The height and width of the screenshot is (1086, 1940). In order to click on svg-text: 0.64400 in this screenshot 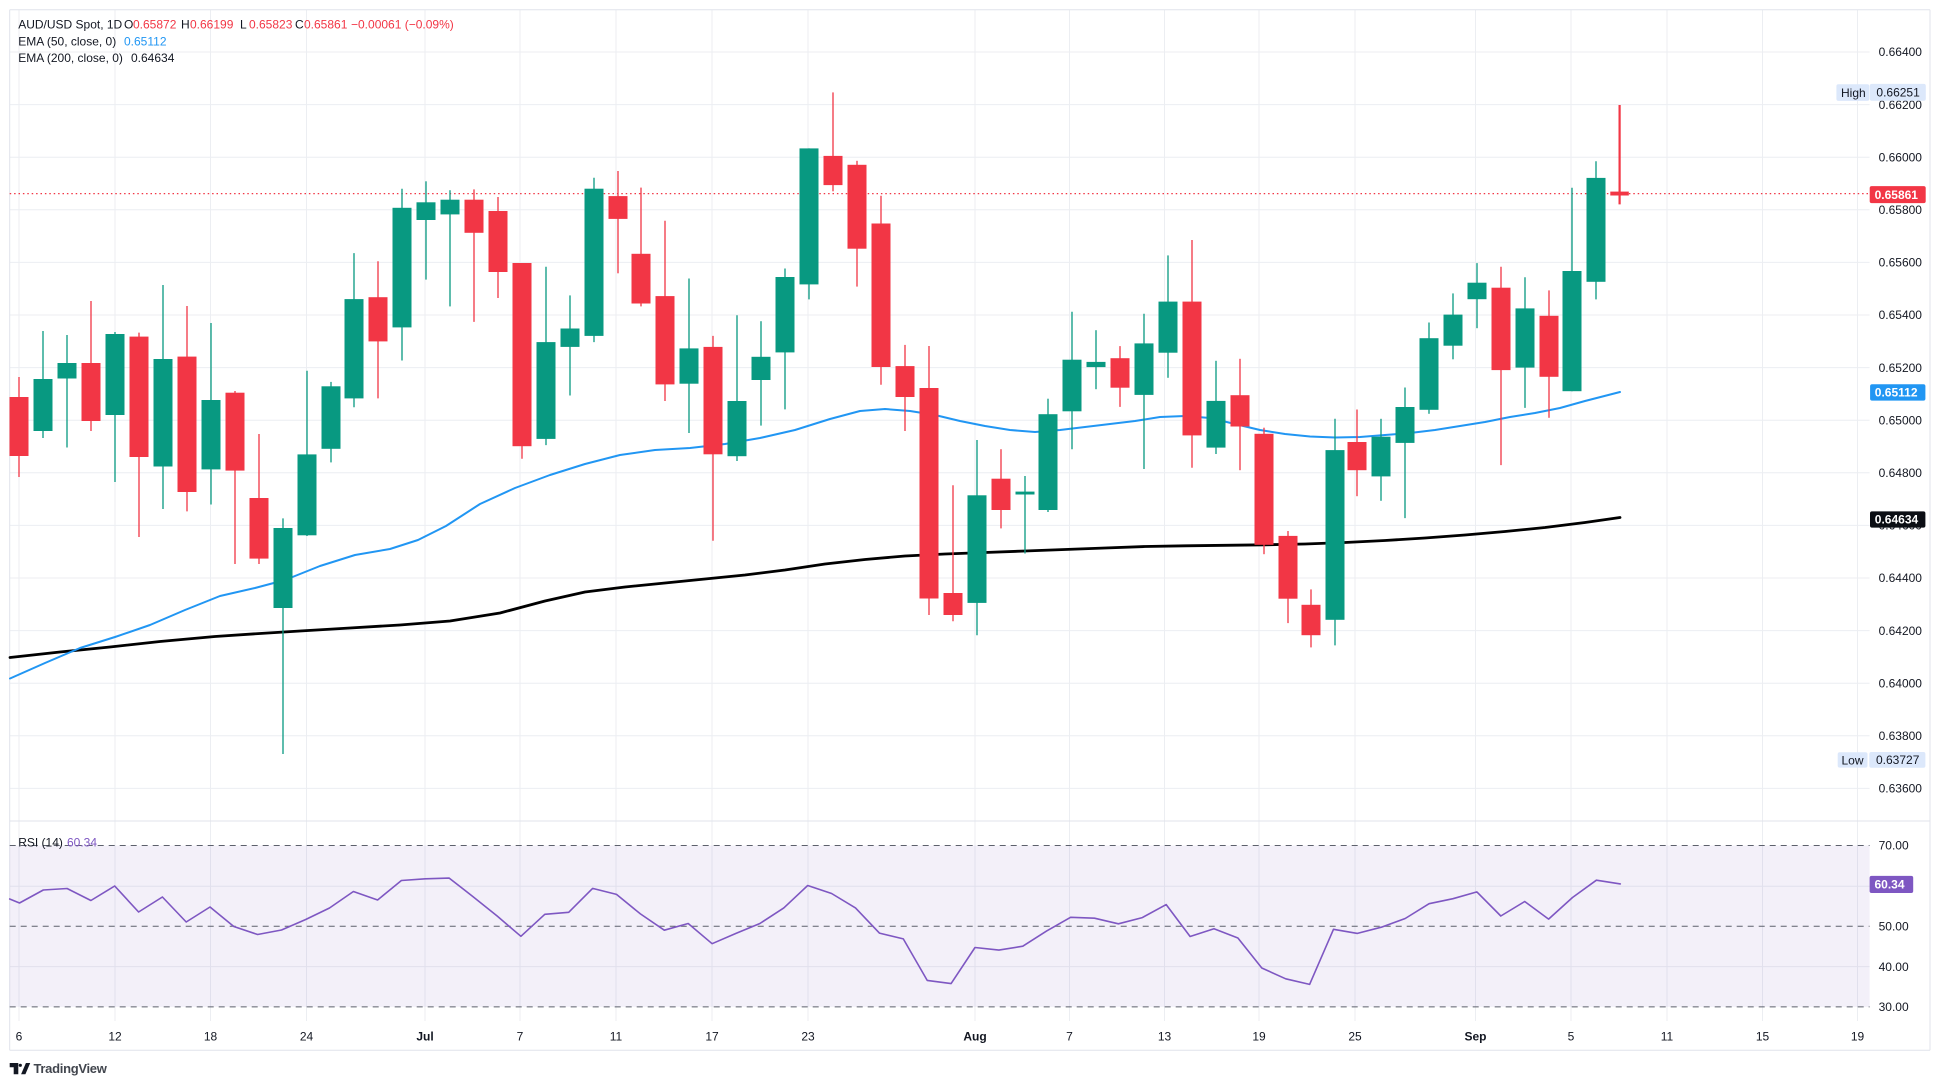, I will do `click(1901, 578)`.